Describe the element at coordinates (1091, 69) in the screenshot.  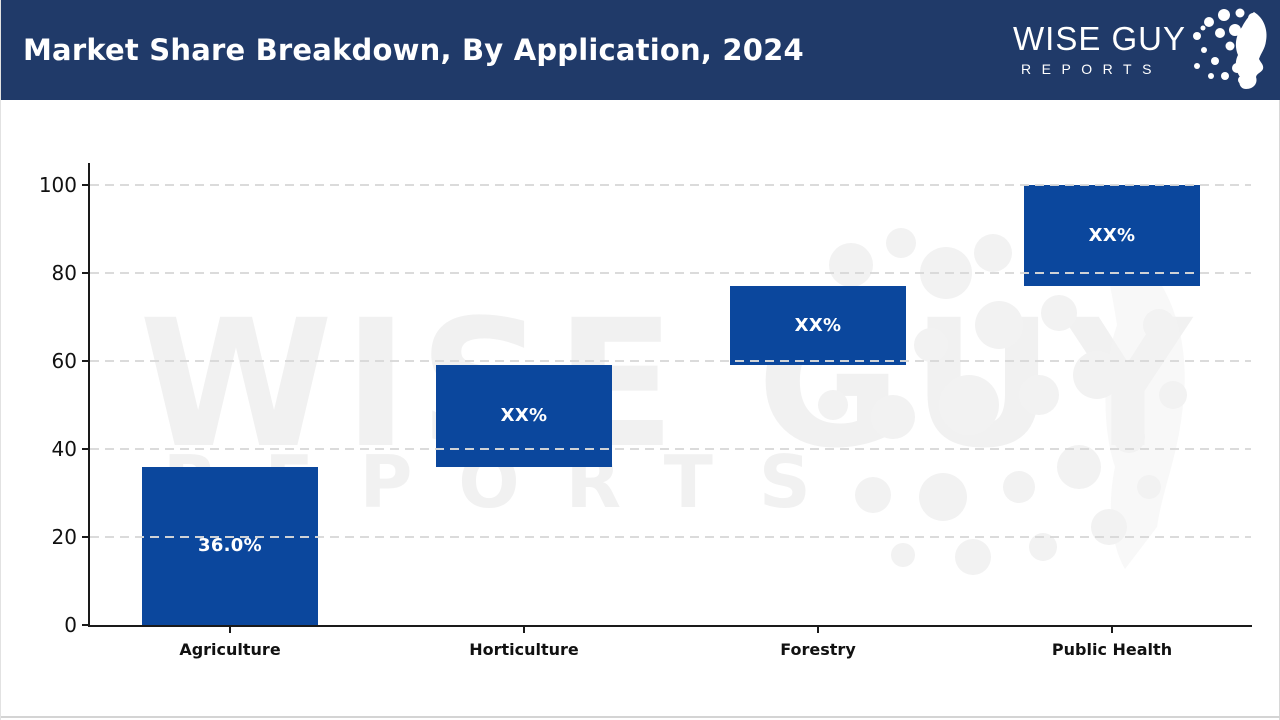
I see `logo-subtext: REPORTS` at that location.